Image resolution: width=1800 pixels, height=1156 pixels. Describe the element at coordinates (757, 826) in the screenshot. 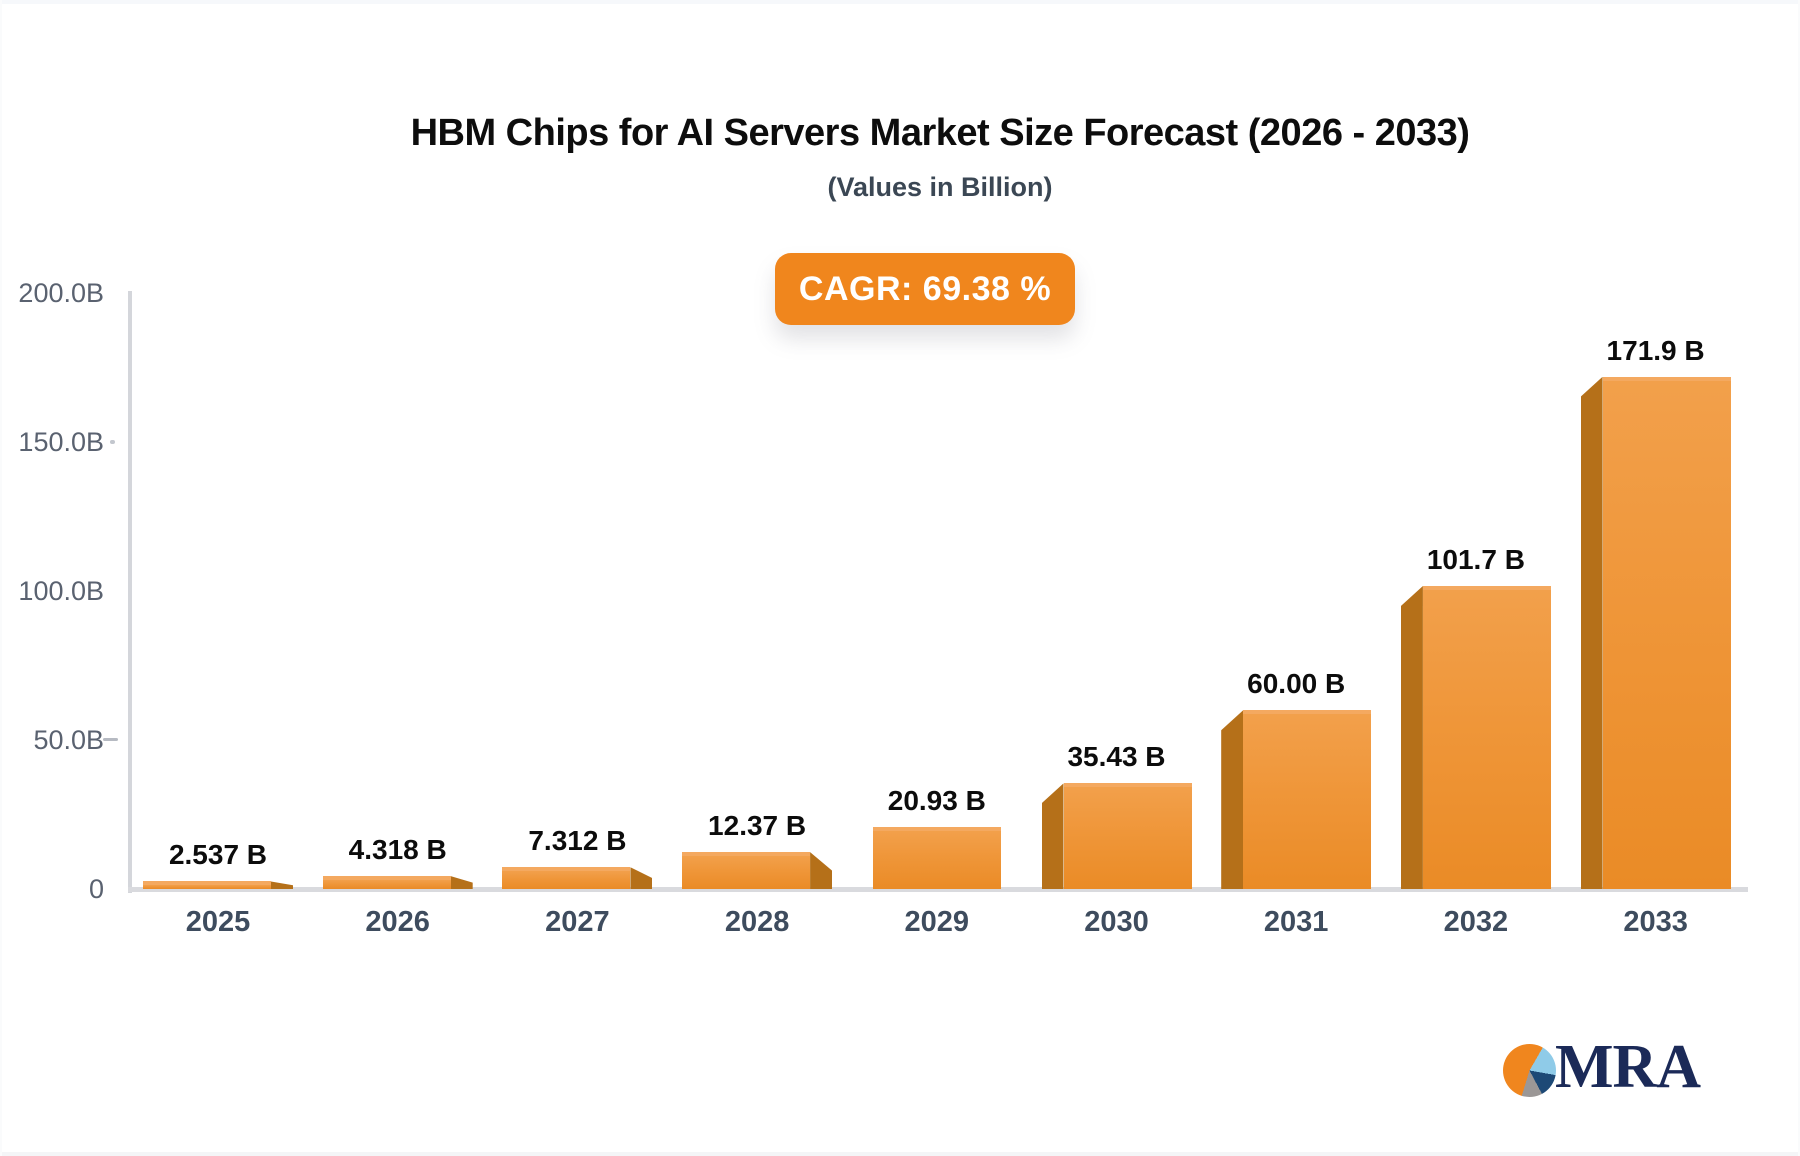

I see `bar-value-label-2028: 12.37 B` at that location.